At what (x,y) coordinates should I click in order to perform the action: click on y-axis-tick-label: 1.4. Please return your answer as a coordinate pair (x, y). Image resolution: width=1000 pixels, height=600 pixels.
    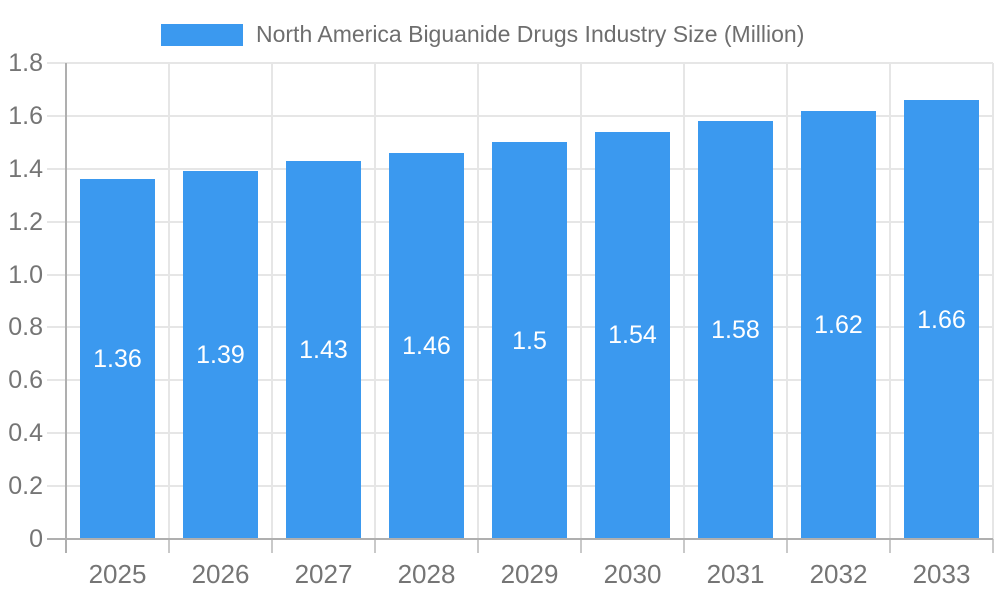
    Looking at the image, I should click on (25, 168).